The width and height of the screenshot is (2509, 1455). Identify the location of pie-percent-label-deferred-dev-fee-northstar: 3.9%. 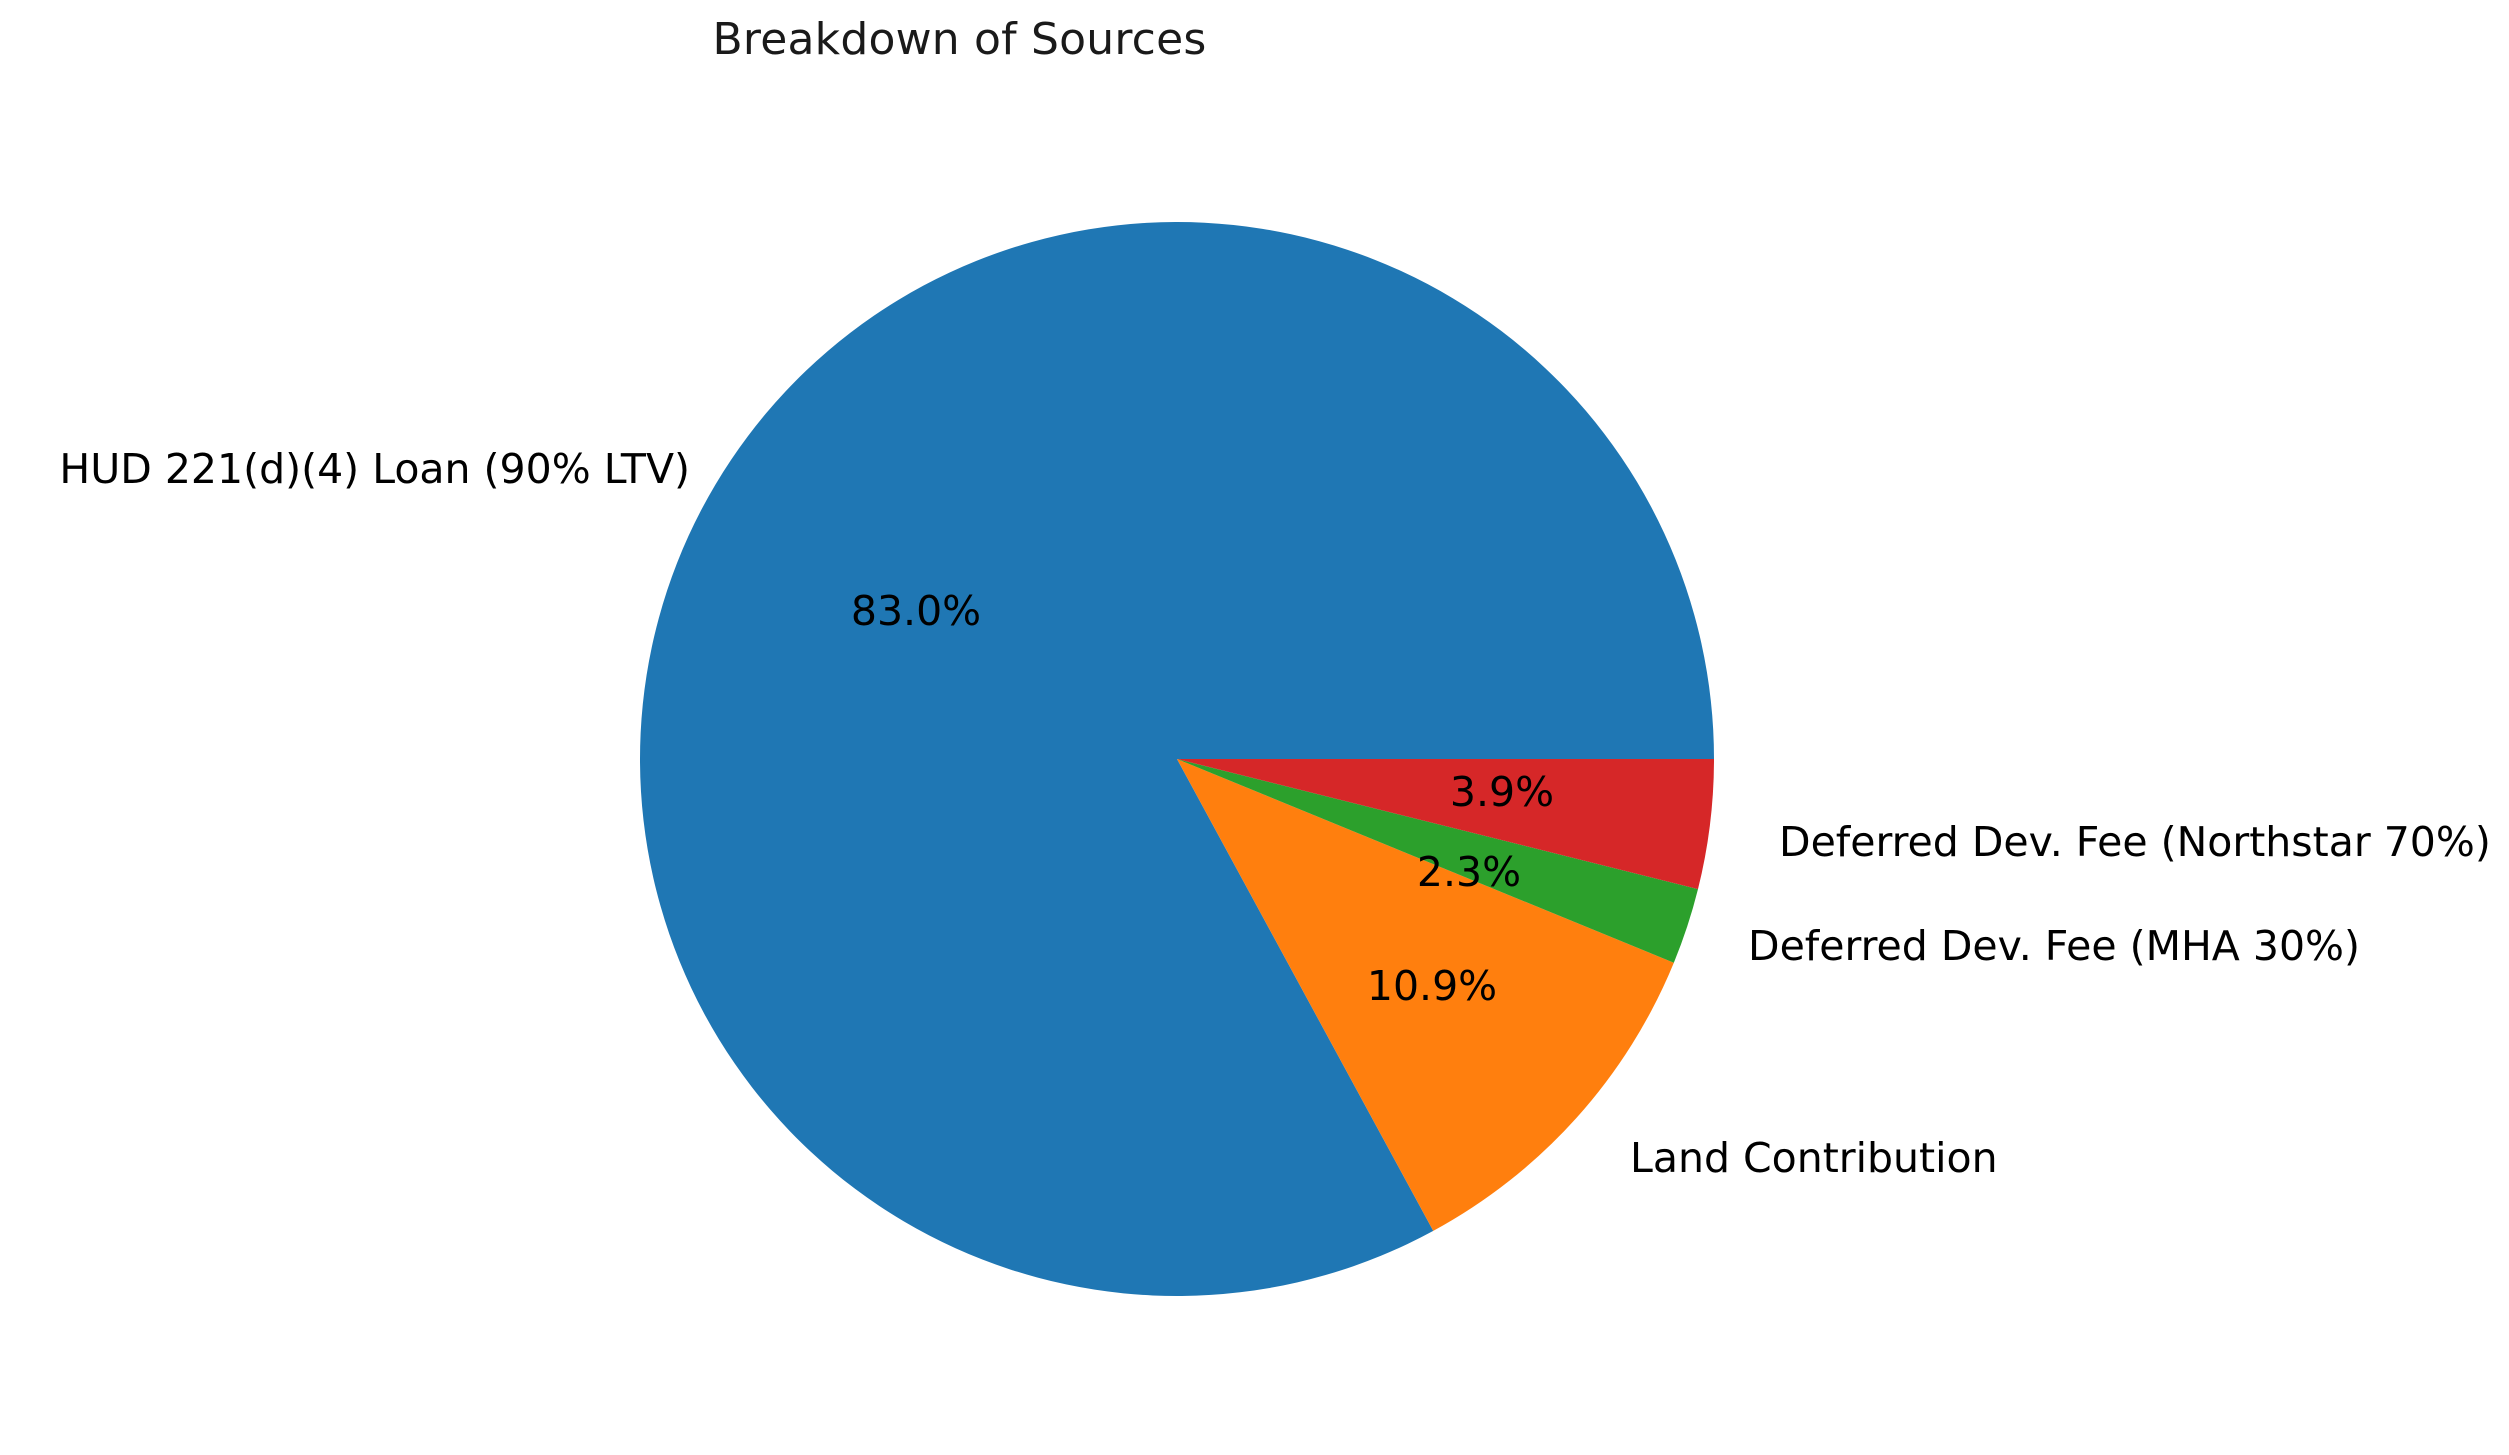
(1502, 792).